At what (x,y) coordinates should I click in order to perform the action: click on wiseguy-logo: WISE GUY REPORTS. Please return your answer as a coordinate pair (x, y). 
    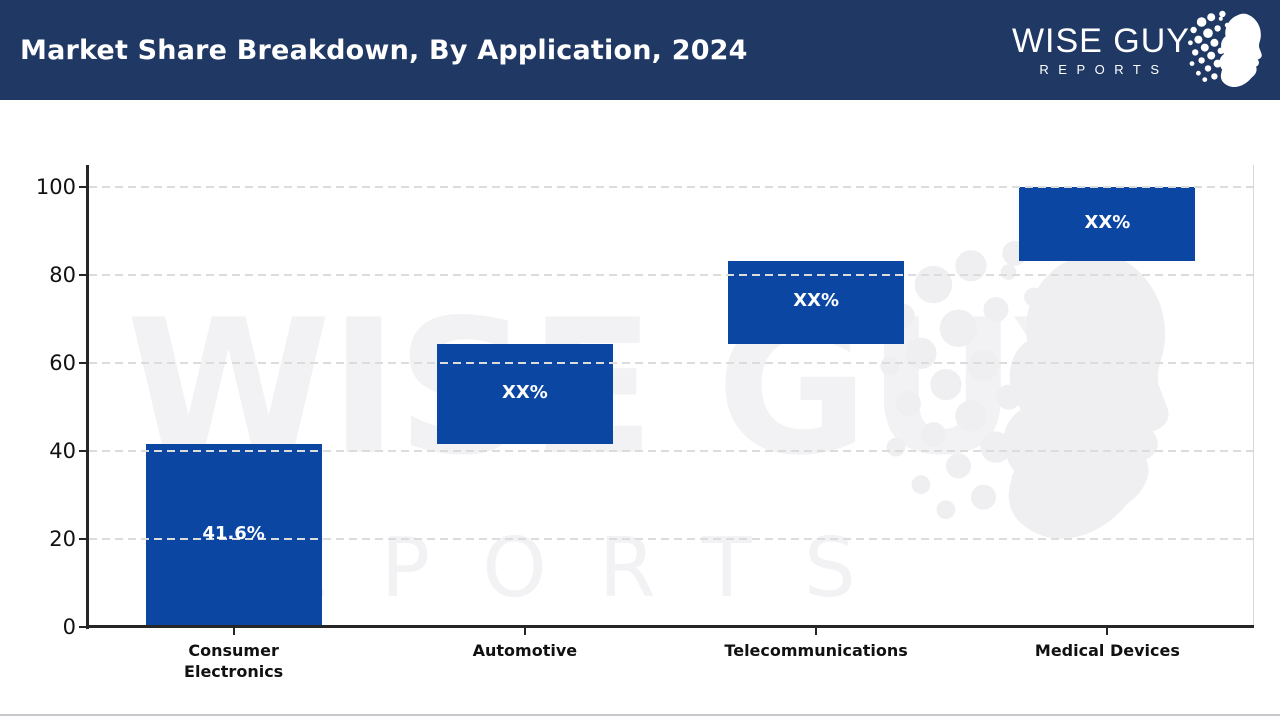
    Looking at the image, I should click on (1138, 50).